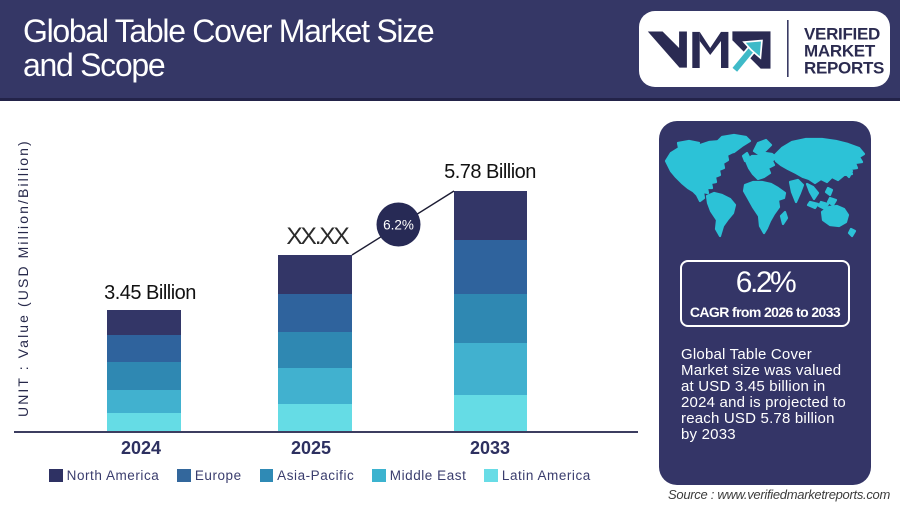  What do you see at coordinates (842, 34) in the screenshot?
I see `svg-text: VERIFIED` at bounding box center [842, 34].